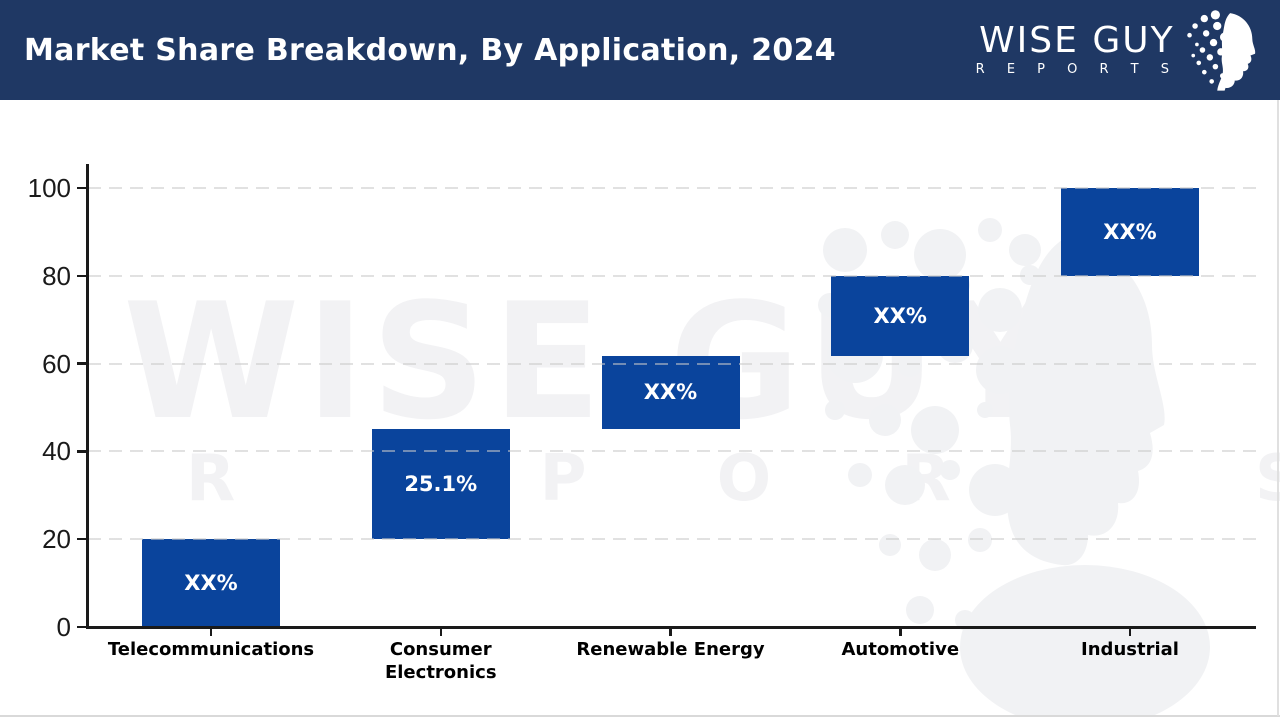  I want to click on right-border, so click(1278, 408).